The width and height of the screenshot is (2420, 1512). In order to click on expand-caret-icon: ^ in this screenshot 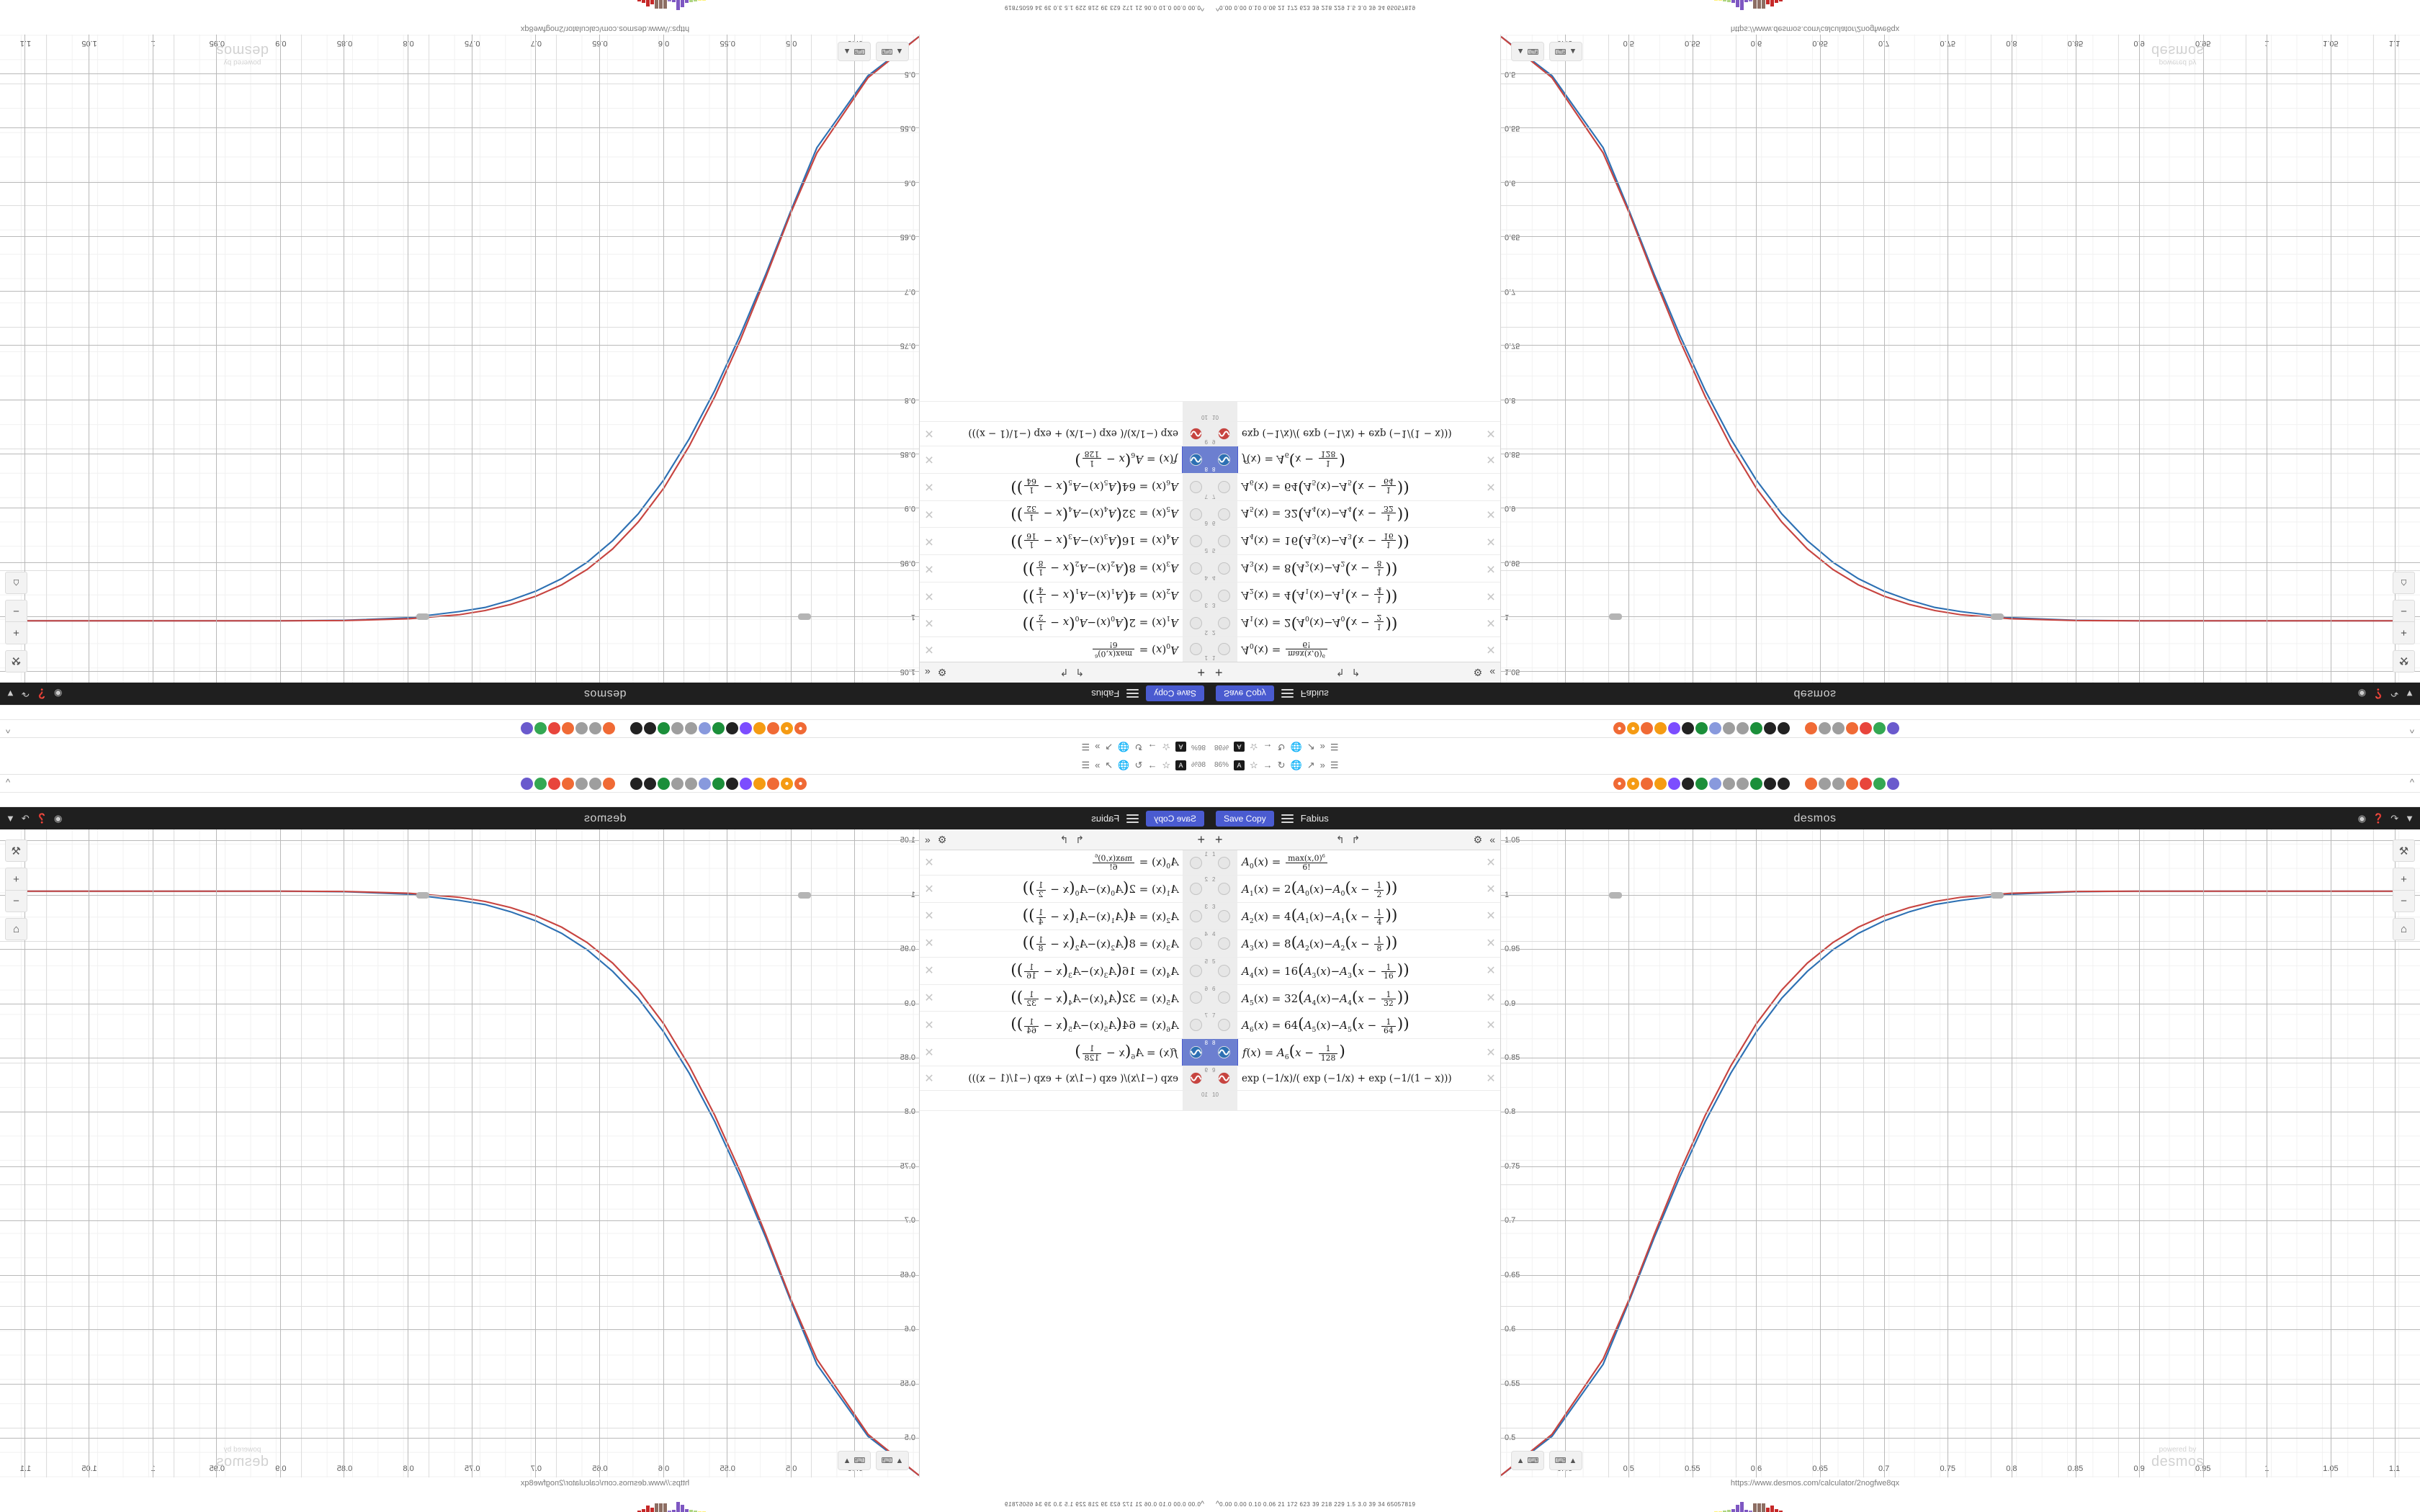, I will do `click(1202, 1503)`.